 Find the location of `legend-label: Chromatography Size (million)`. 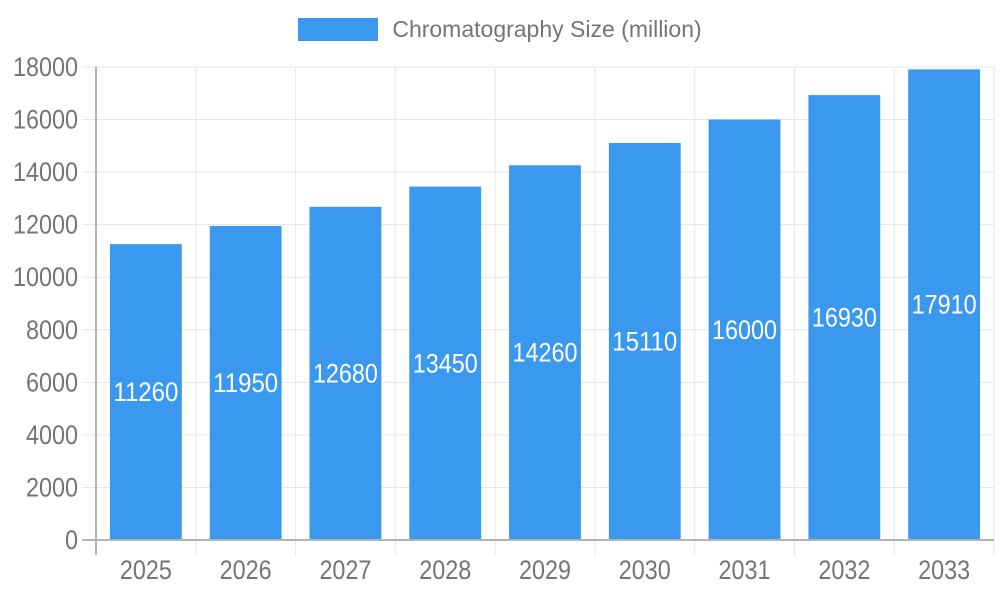

legend-label: Chromatography Size (million) is located at coordinates (547, 29).